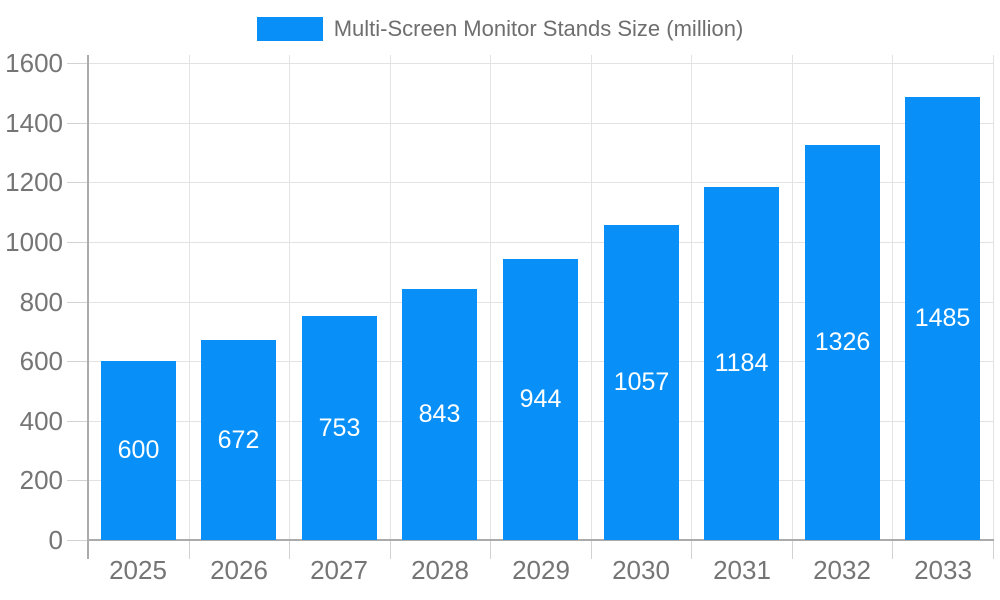 This screenshot has height=600, width=1000. Describe the element at coordinates (540, 540) in the screenshot. I see `x-axis-line` at that location.